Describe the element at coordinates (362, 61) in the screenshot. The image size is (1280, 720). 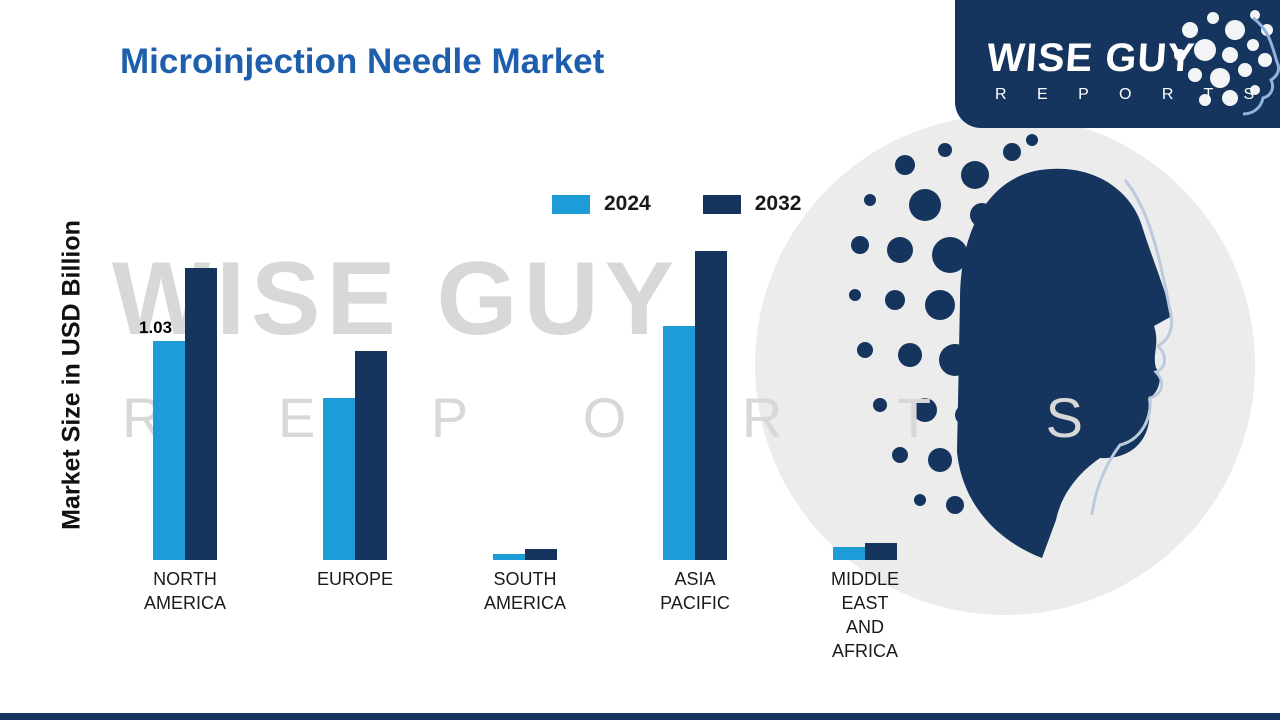
I see `chart-title: Microinjection Needle Market` at that location.